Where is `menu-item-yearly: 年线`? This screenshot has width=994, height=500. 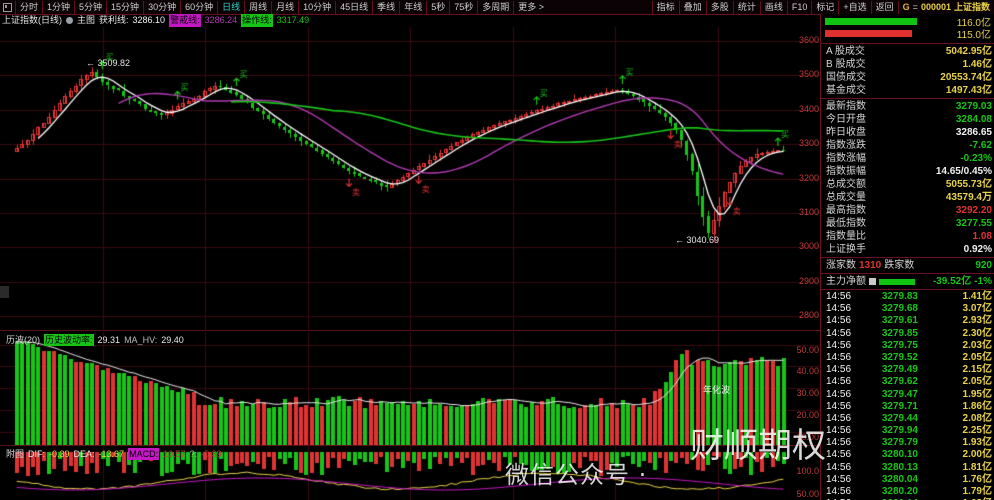 menu-item-yearly: 年线 is located at coordinates (414, 7).